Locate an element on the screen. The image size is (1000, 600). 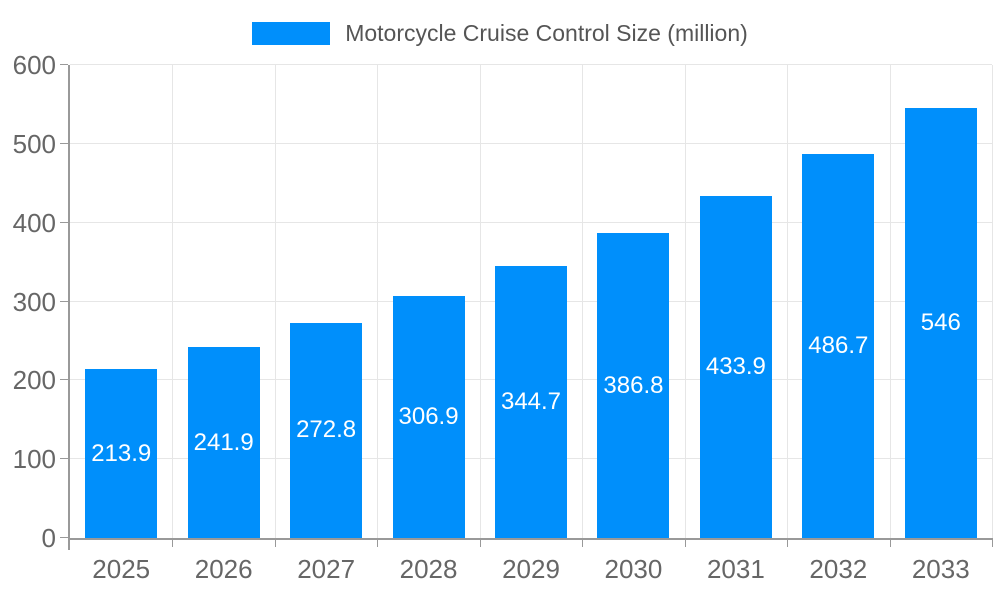
bar-value-label: 486.7 is located at coordinates (838, 346).